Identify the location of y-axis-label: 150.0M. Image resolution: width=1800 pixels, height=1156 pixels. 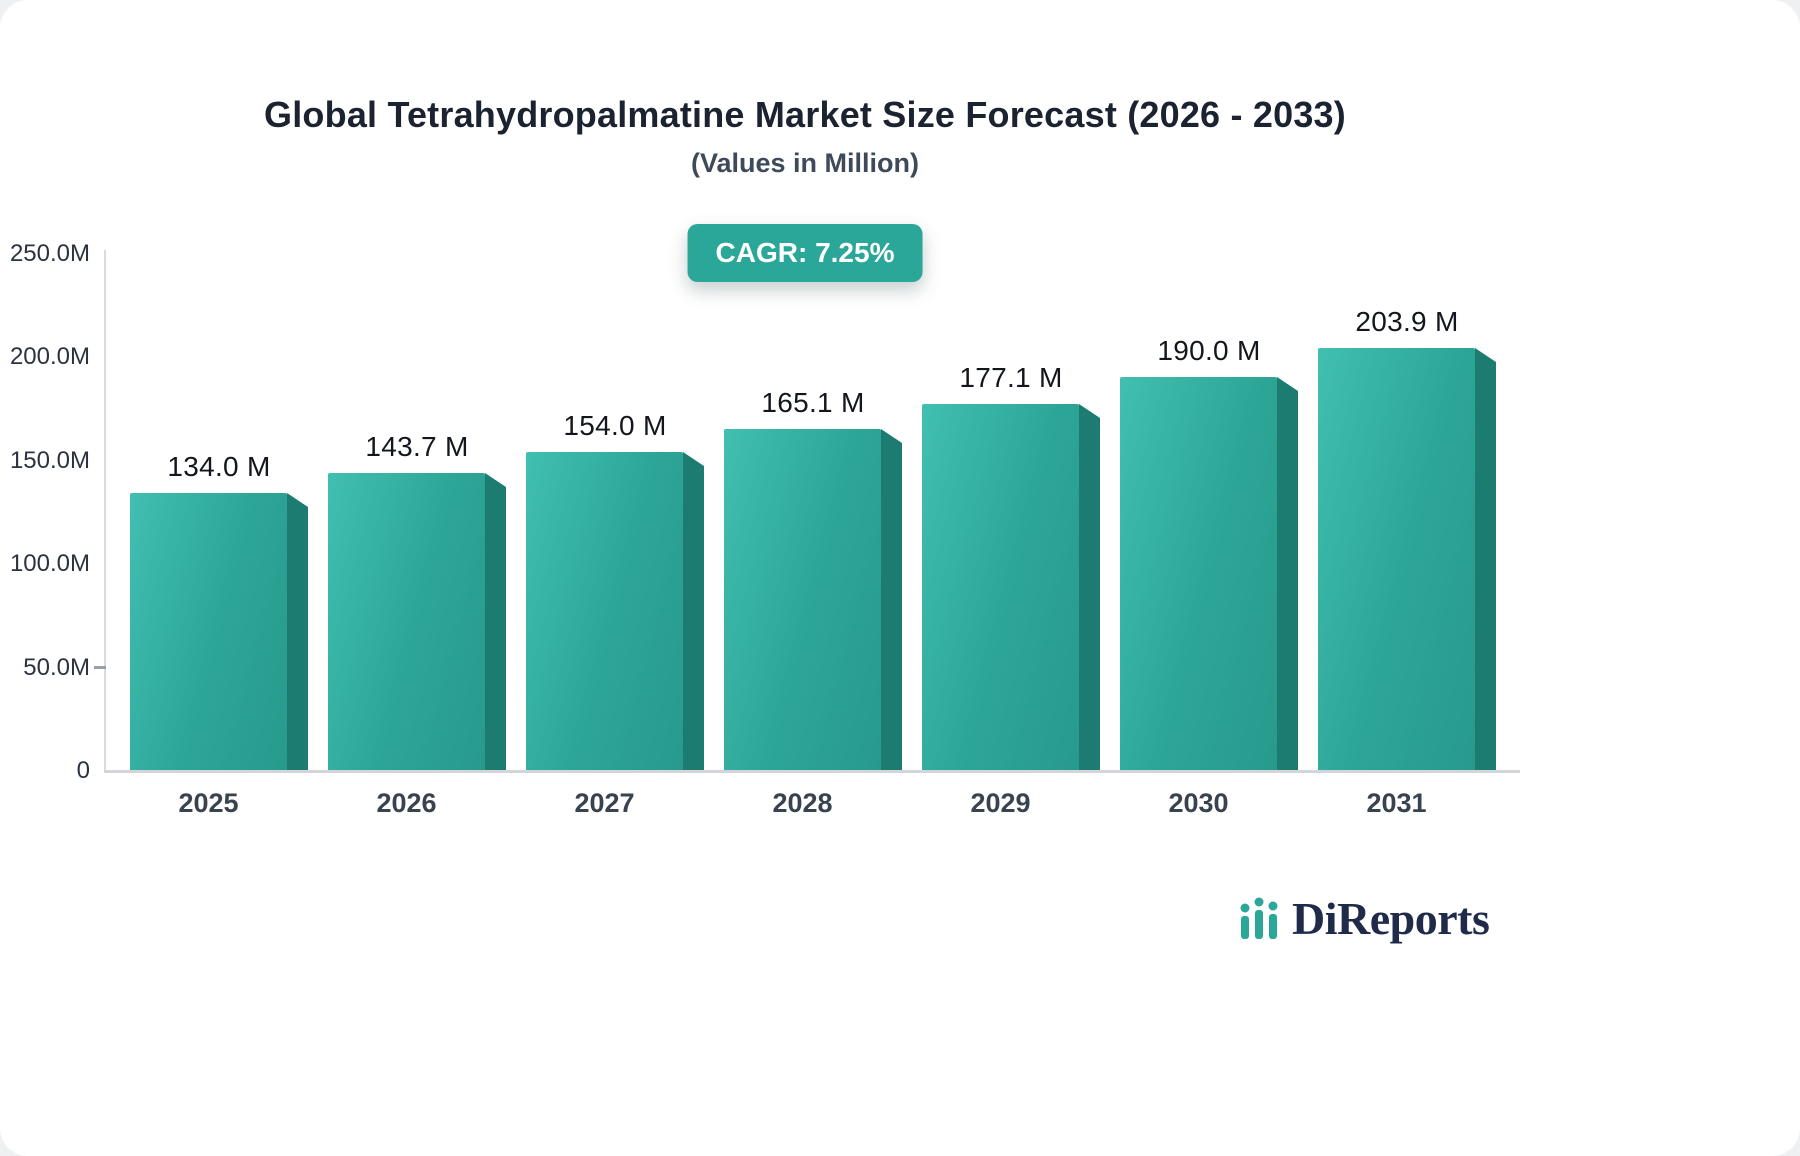
(49, 460).